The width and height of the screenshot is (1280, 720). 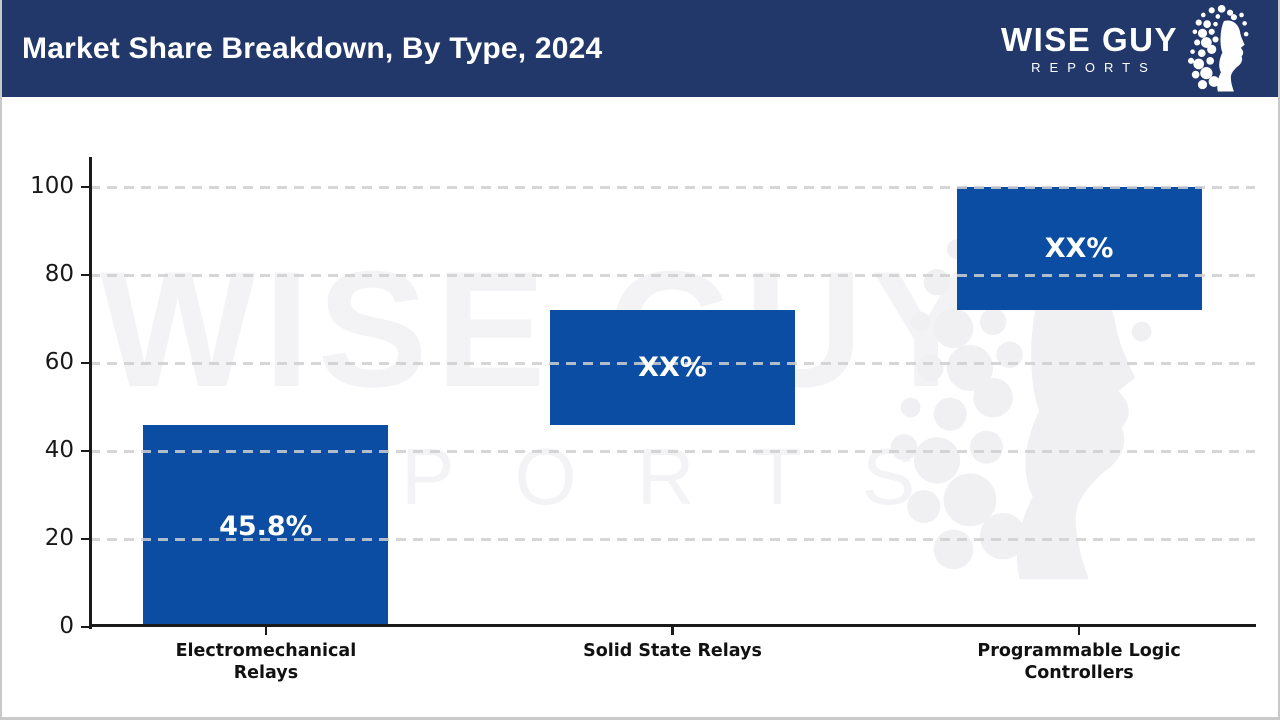 I want to click on y-axis, so click(x=90, y=393).